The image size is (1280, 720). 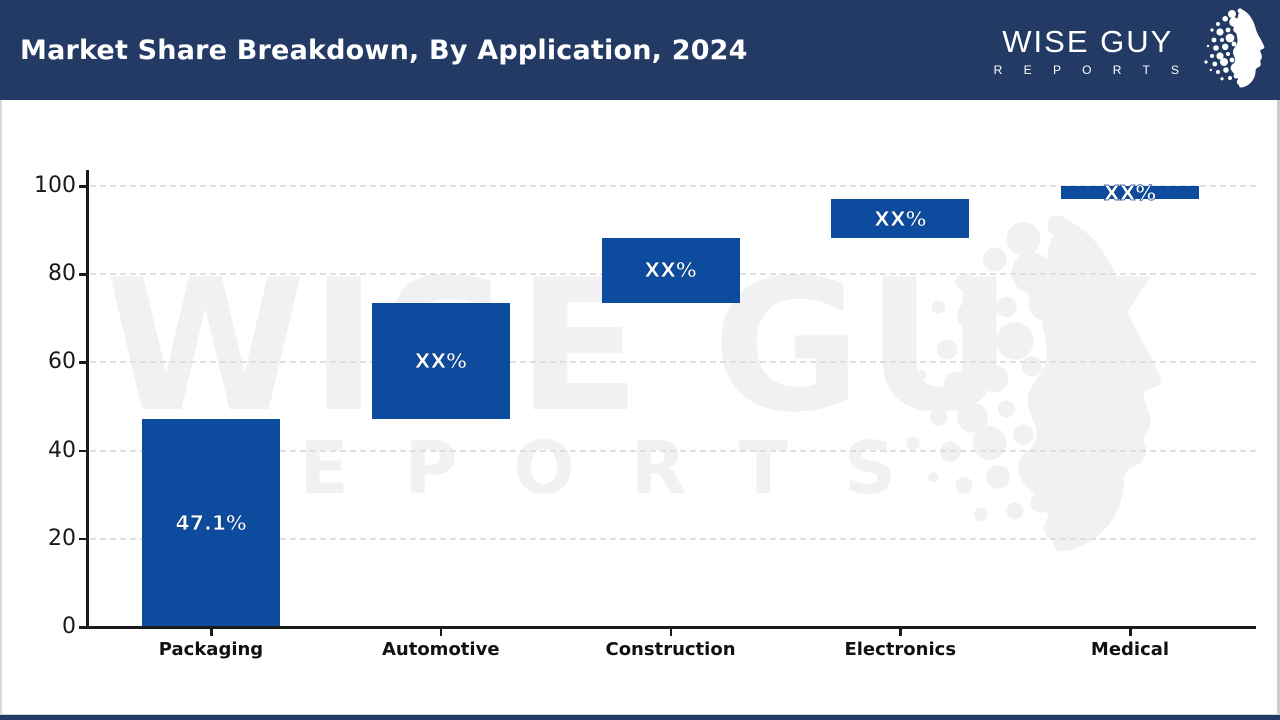 I want to click on right-edge-border, so click(x=1278, y=407).